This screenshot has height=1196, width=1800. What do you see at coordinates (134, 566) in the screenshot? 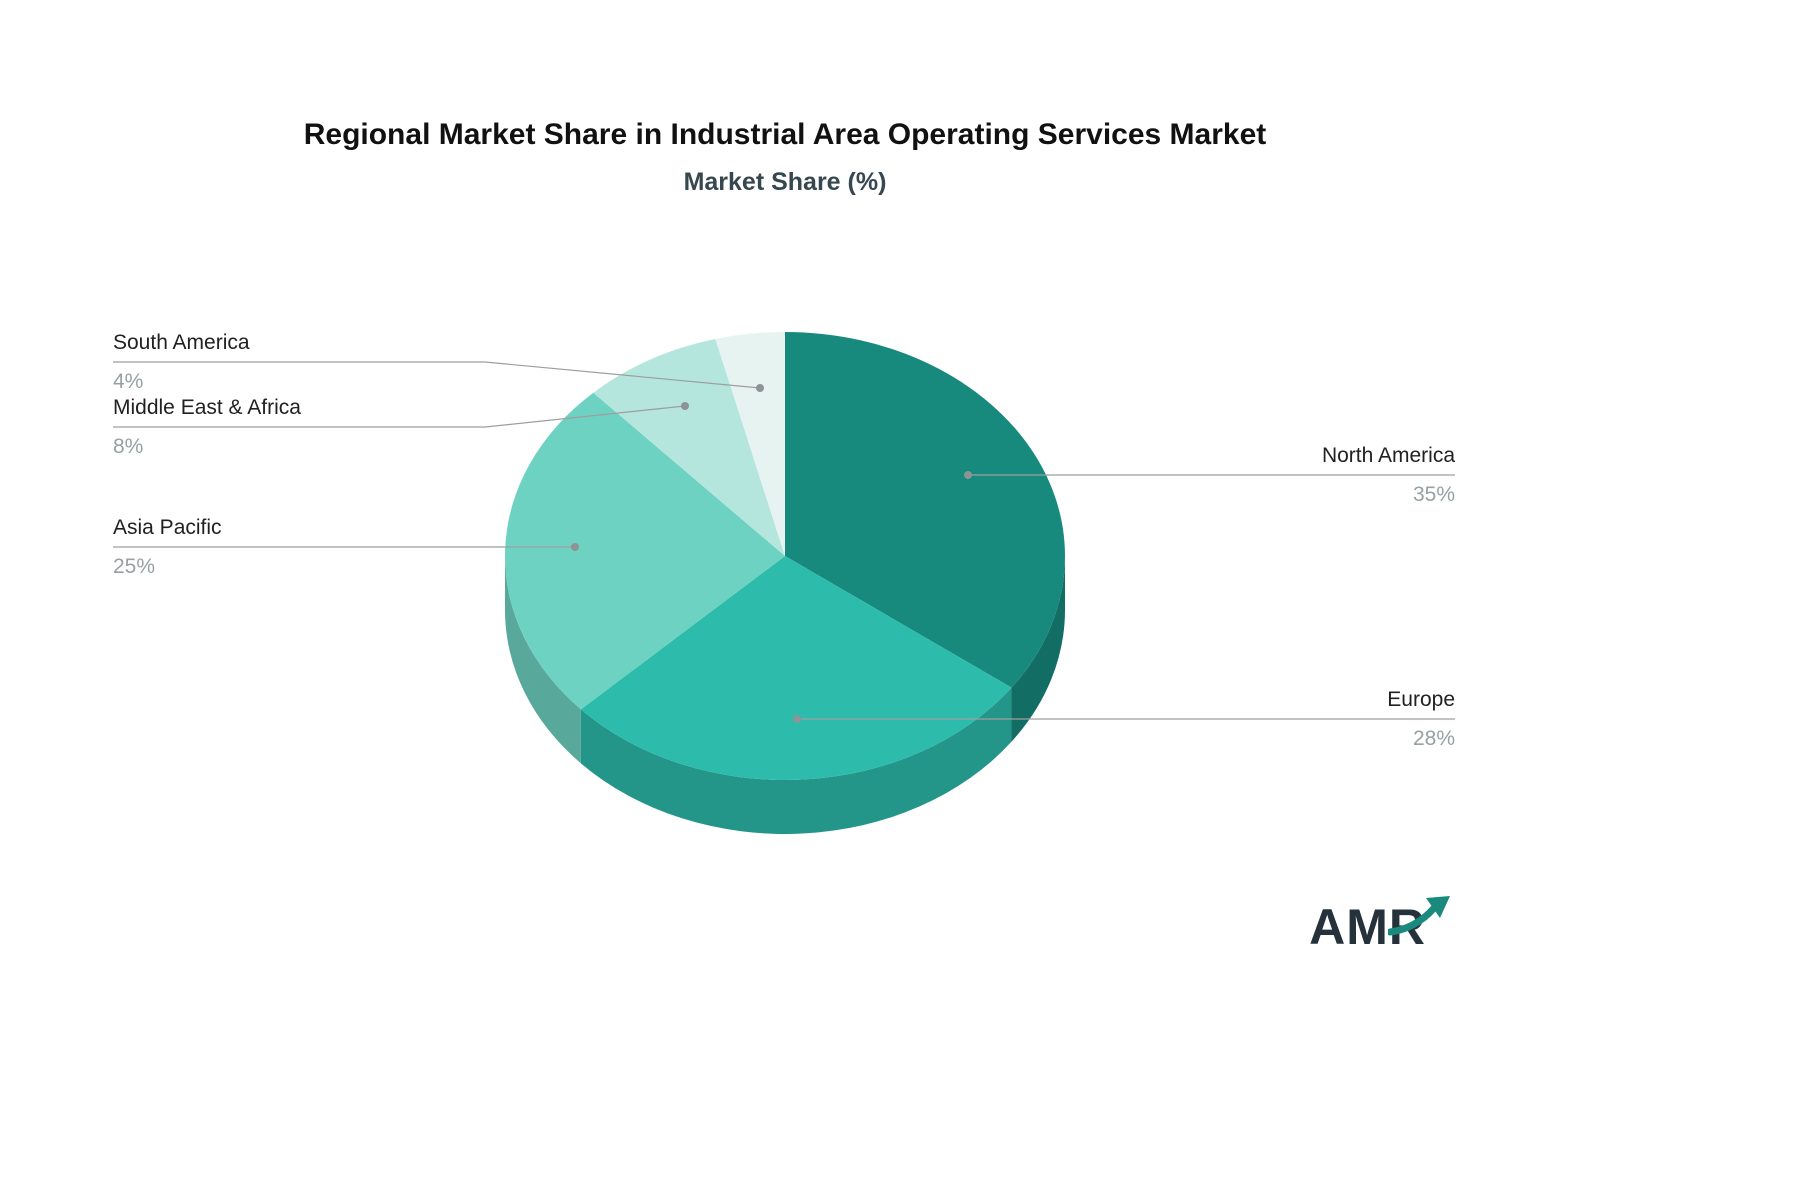
I see `slice-value-asia-pacific: 25%` at bounding box center [134, 566].